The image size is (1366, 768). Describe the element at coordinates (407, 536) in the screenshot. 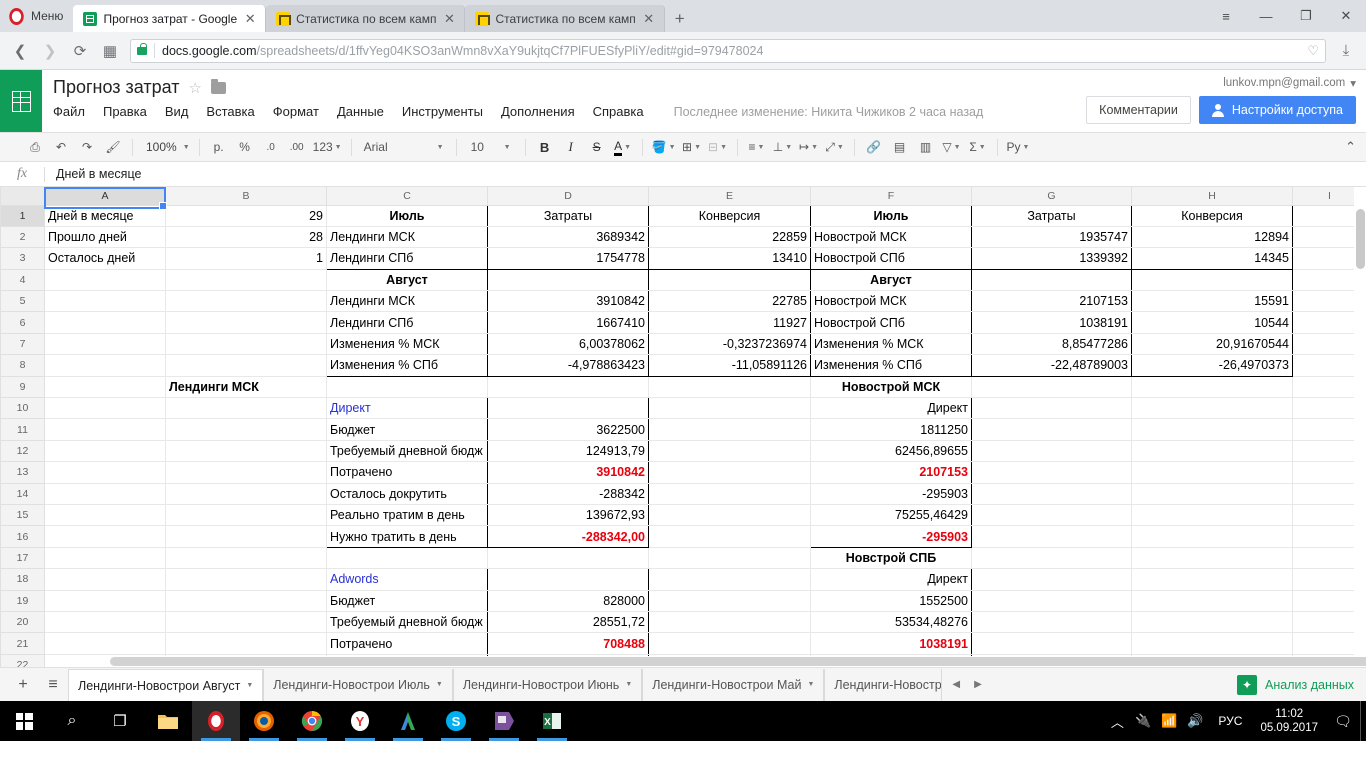

I see `cell-C16: Нужно тратить в день` at that location.